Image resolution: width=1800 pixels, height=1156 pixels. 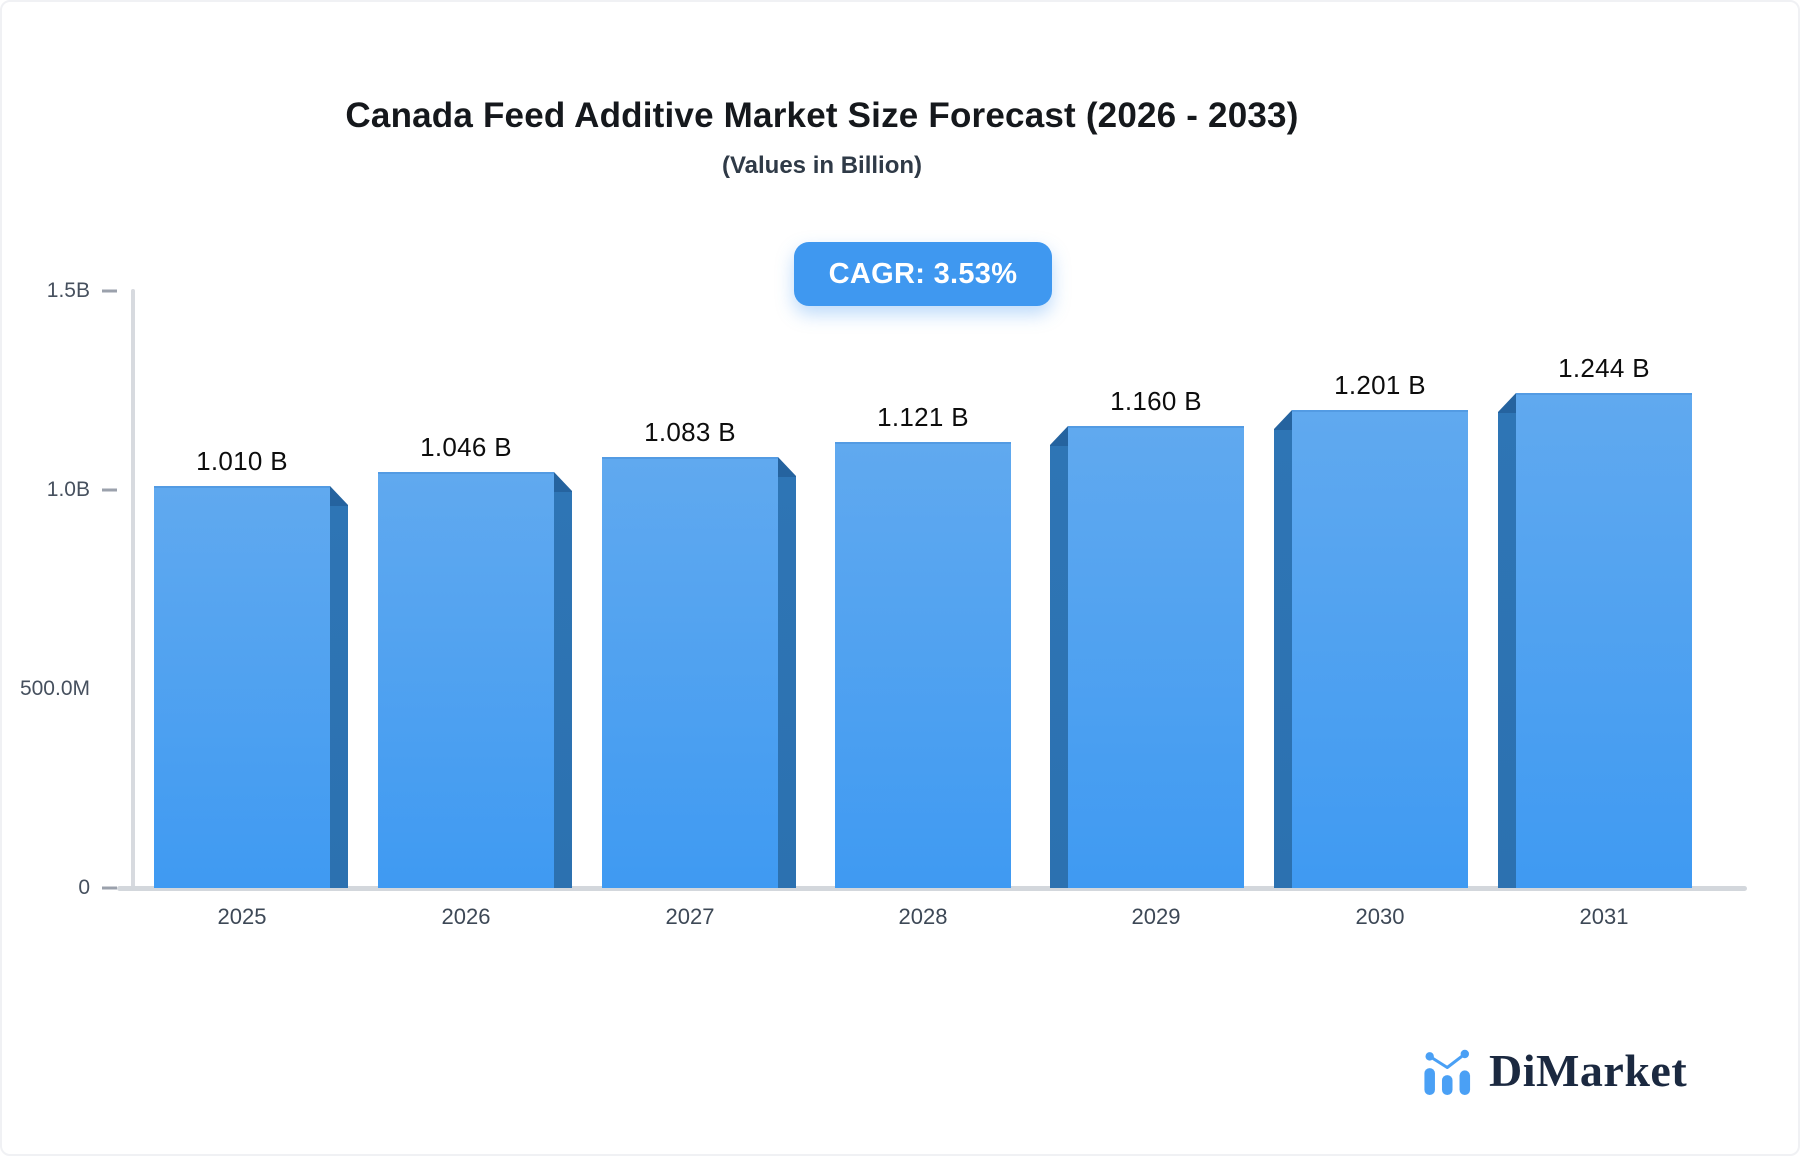 What do you see at coordinates (1604, 640) in the screenshot?
I see `bar-2031` at bounding box center [1604, 640].